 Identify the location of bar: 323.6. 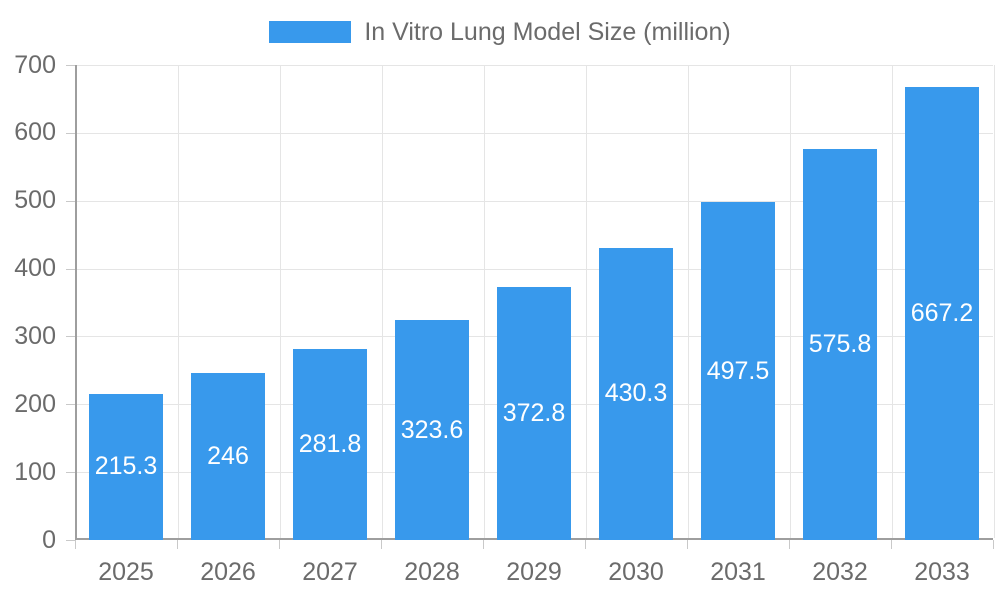
(432, 430).